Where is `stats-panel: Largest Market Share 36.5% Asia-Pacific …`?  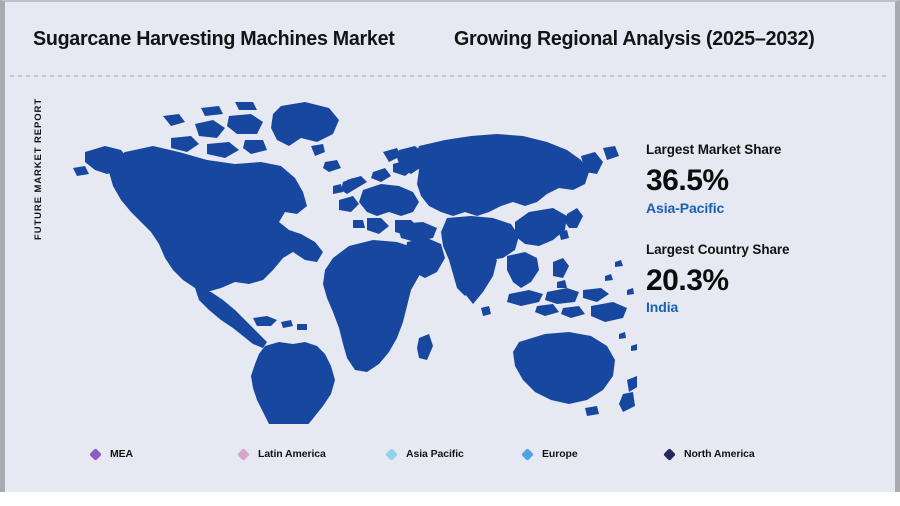 stats-panel: Largest Market Share 36.5% Asia-Pacific … is located at coordinates (766, 228).